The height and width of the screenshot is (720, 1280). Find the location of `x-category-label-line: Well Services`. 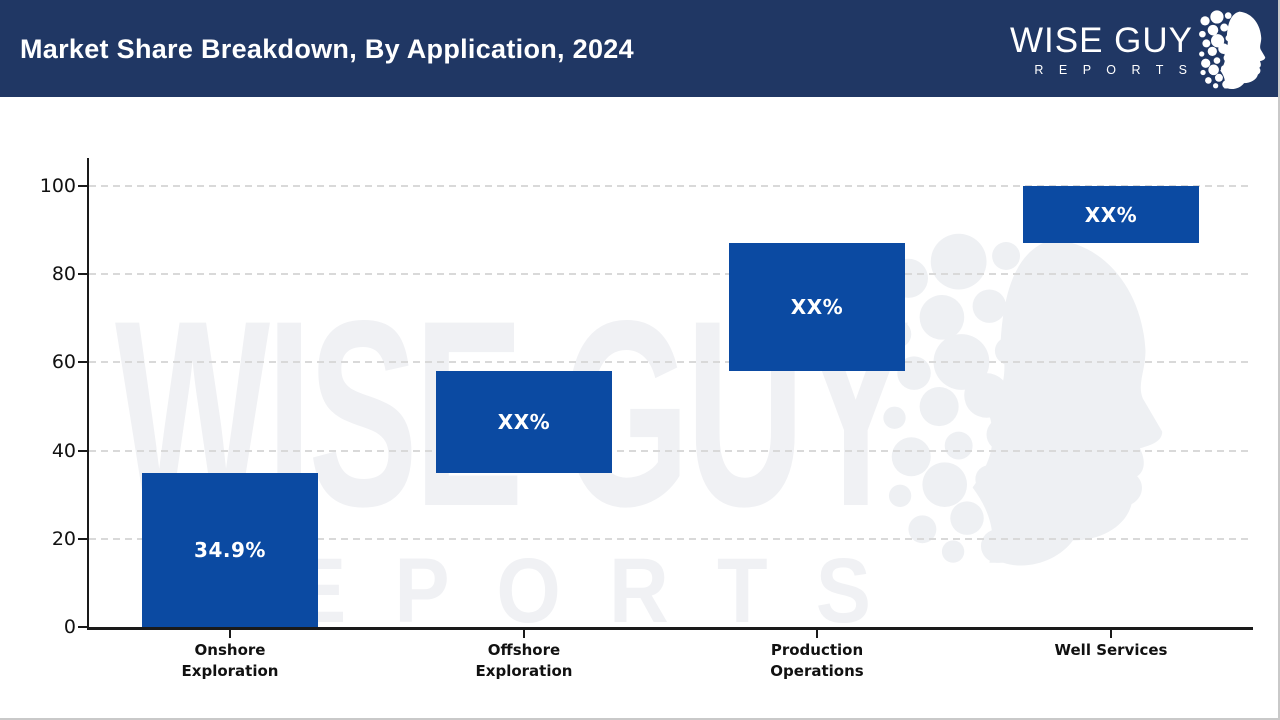

x-category-label-line: Well Services is located at coordinates (1111, 650).